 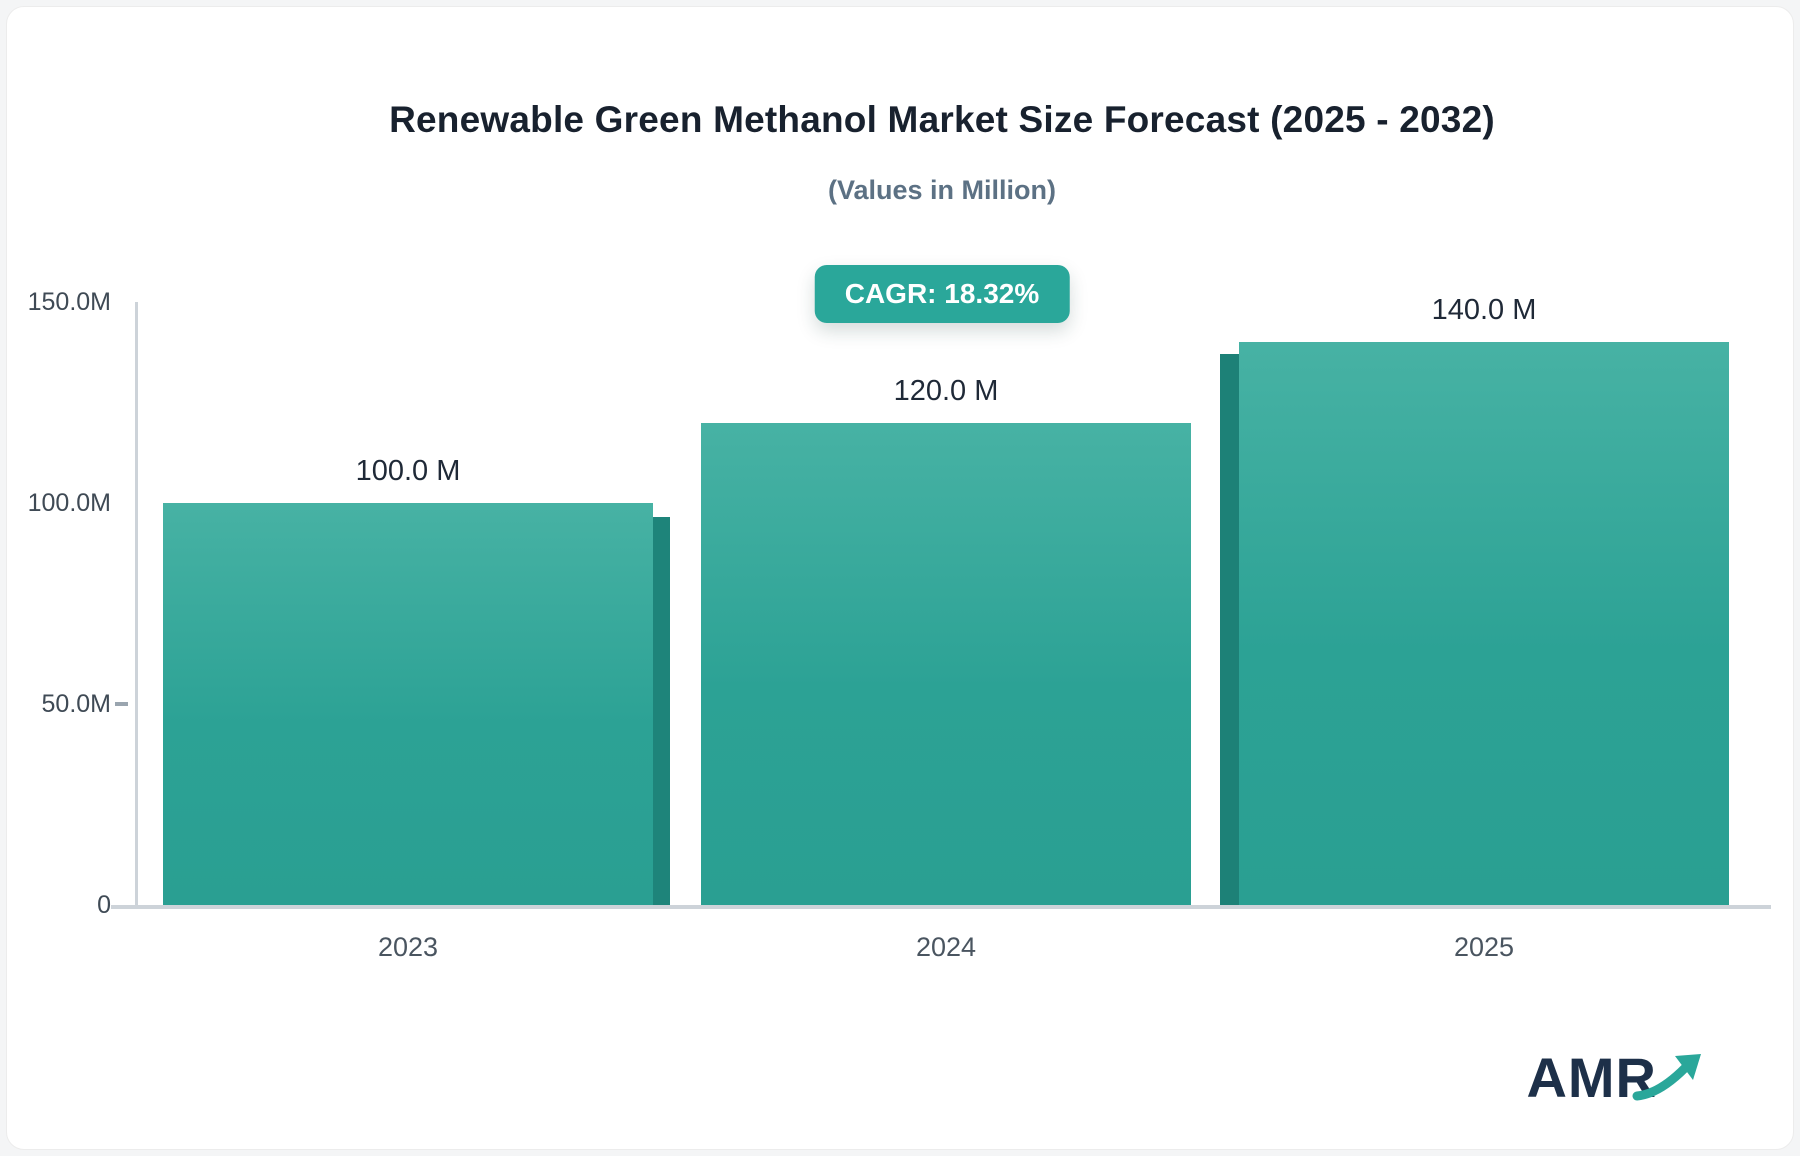 I want to click on bar-2025: 140.0 M, so click(x=1474, y=599).